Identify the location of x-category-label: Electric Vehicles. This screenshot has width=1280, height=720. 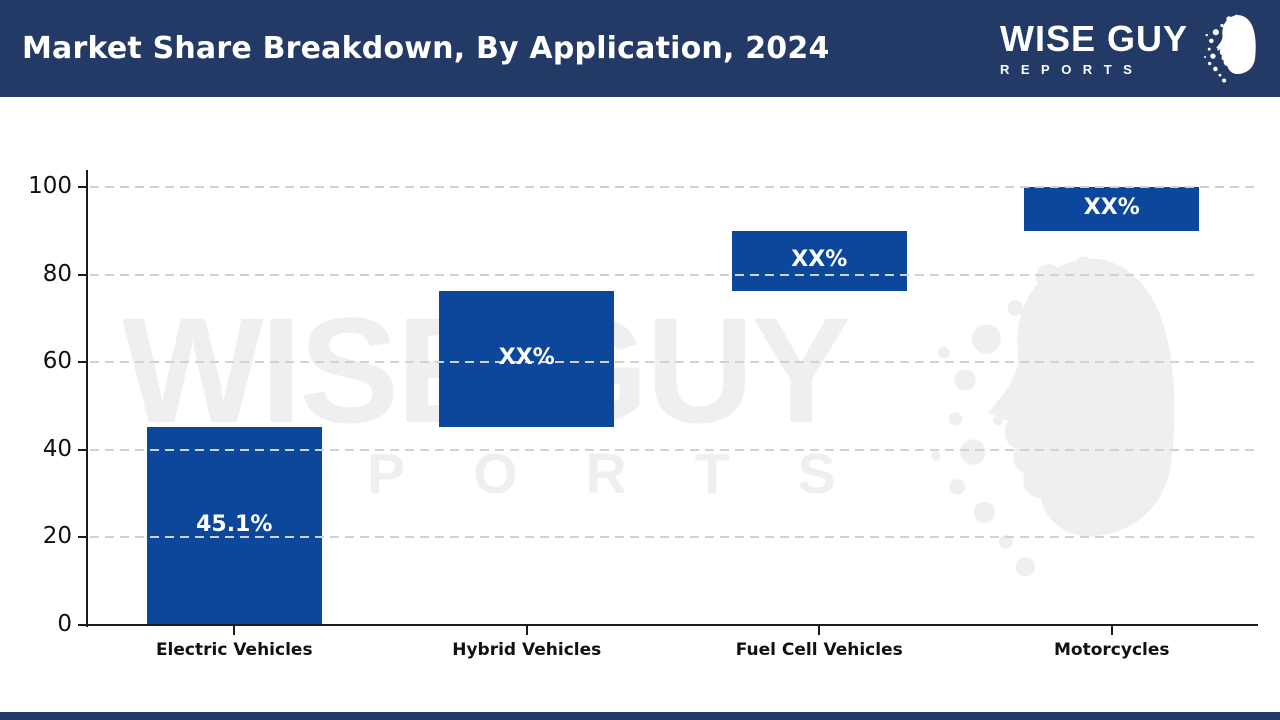
(234, 650).